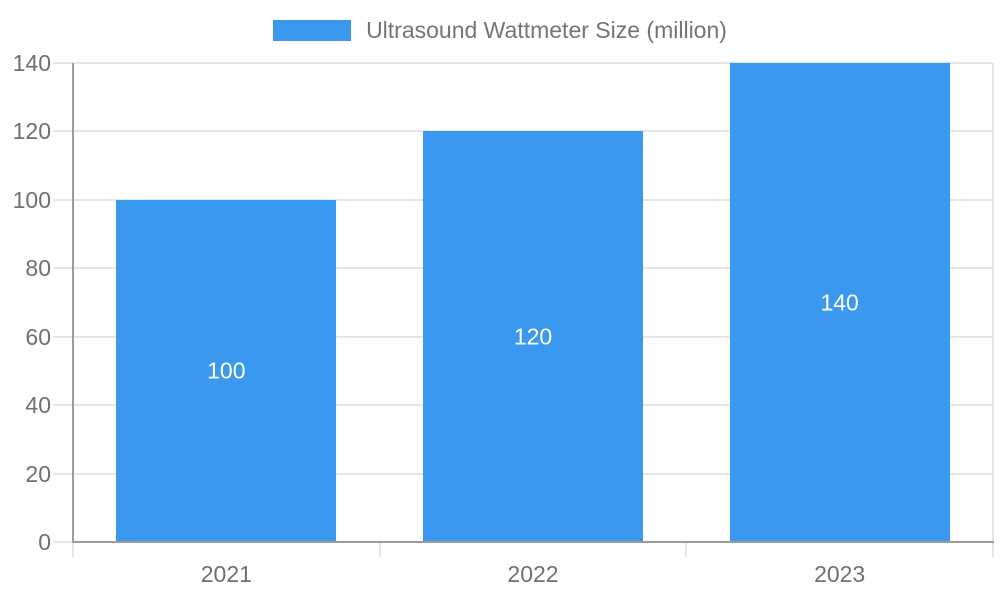 The height and width of the screenshot is (600, 1000). I want to click on bar-value-label: 140, so click(839, 302).